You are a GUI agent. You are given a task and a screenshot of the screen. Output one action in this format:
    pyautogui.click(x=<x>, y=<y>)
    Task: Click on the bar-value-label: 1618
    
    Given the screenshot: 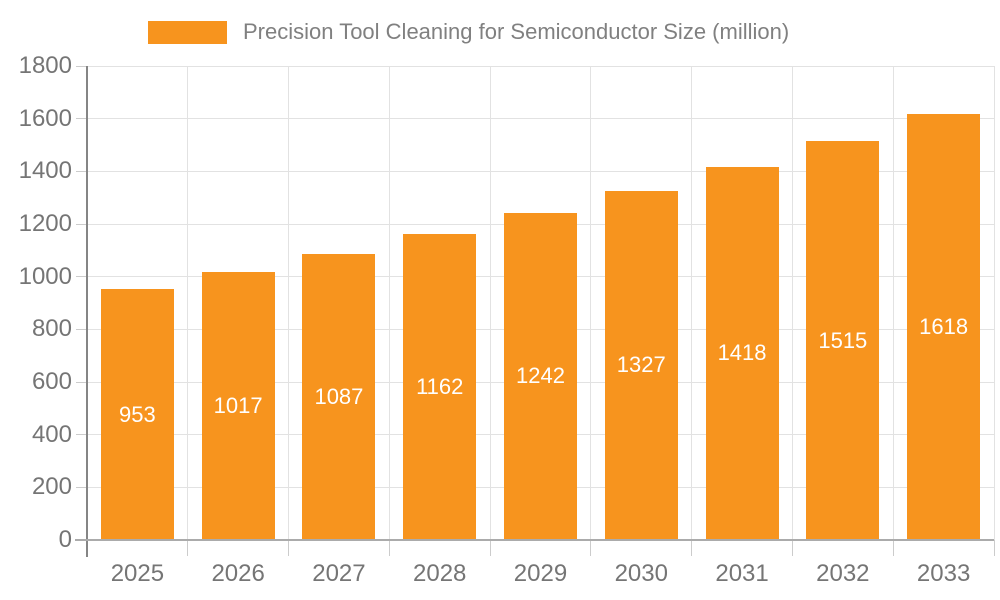 What is the action you would take?
    pyautogui.click(x=944, y=326)
    